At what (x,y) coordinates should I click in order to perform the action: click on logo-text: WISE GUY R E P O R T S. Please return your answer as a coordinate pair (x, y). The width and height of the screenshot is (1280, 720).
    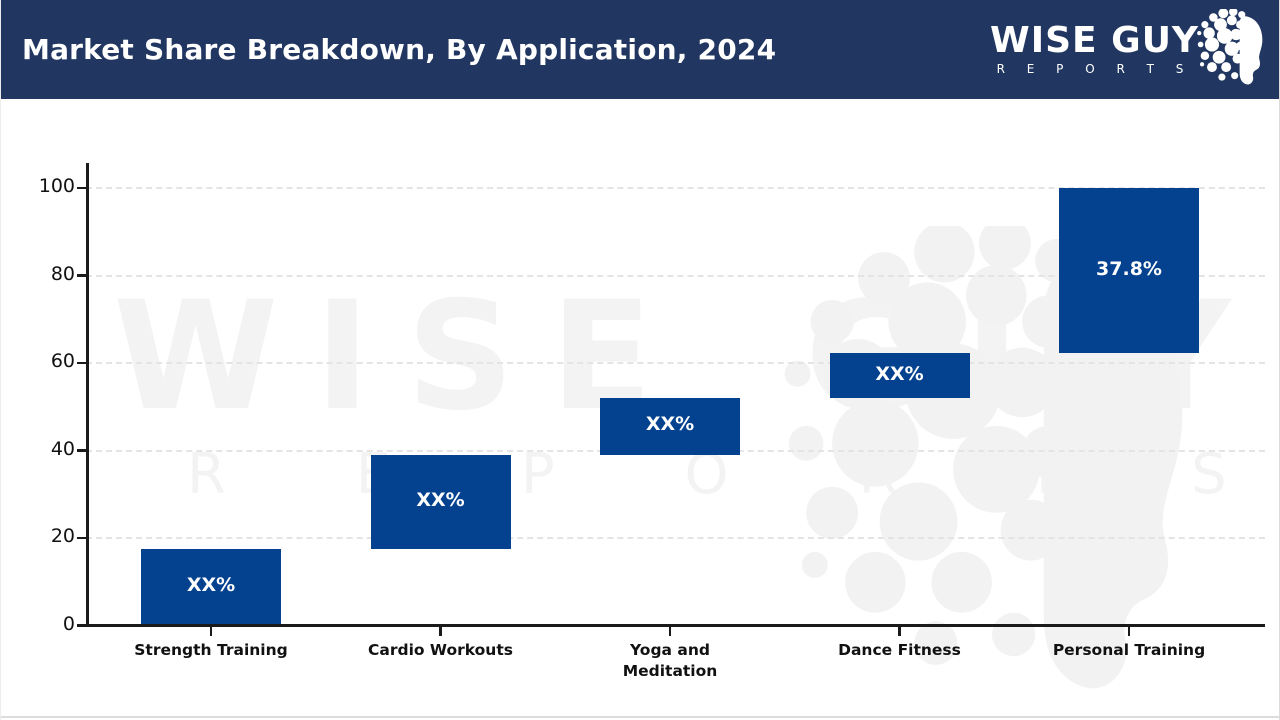
    Looking at the image, I should click on (1094, 48).